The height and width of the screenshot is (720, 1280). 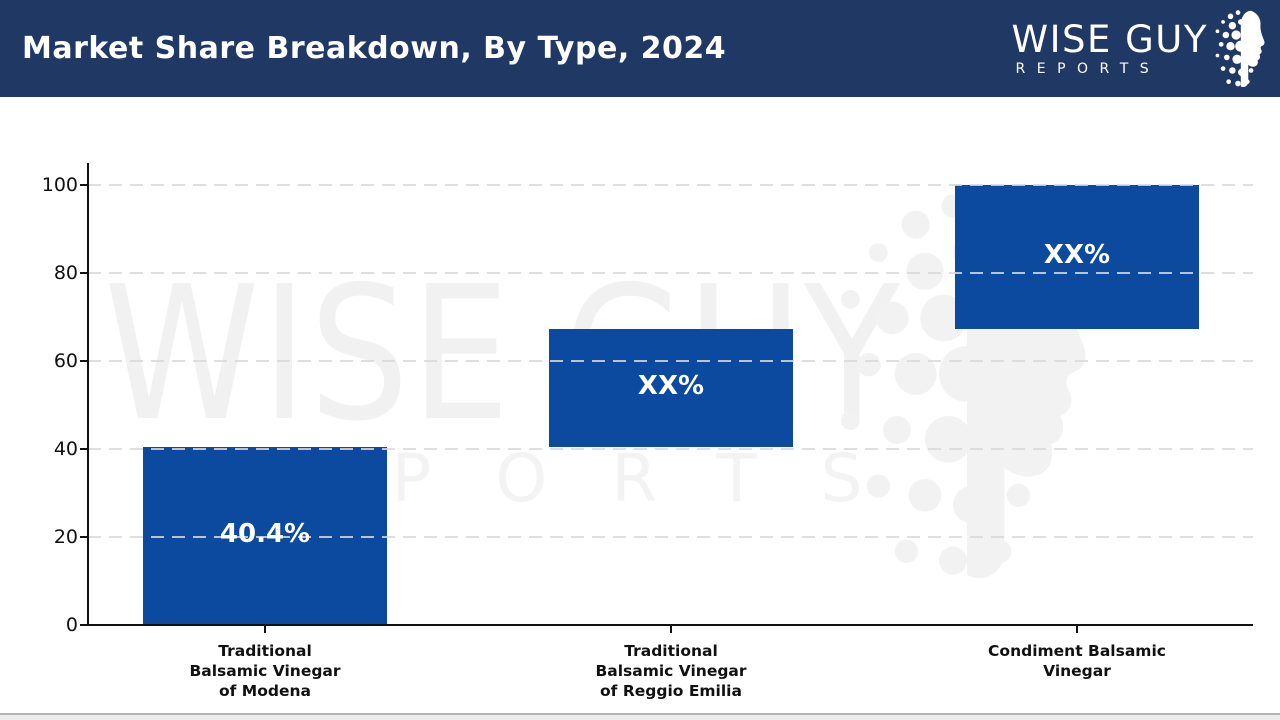 What do you see at coordinates (1088, 69) in the screenshot?
I see `logo-subtitle: REPORTS` at bounding box center [1088, 69].